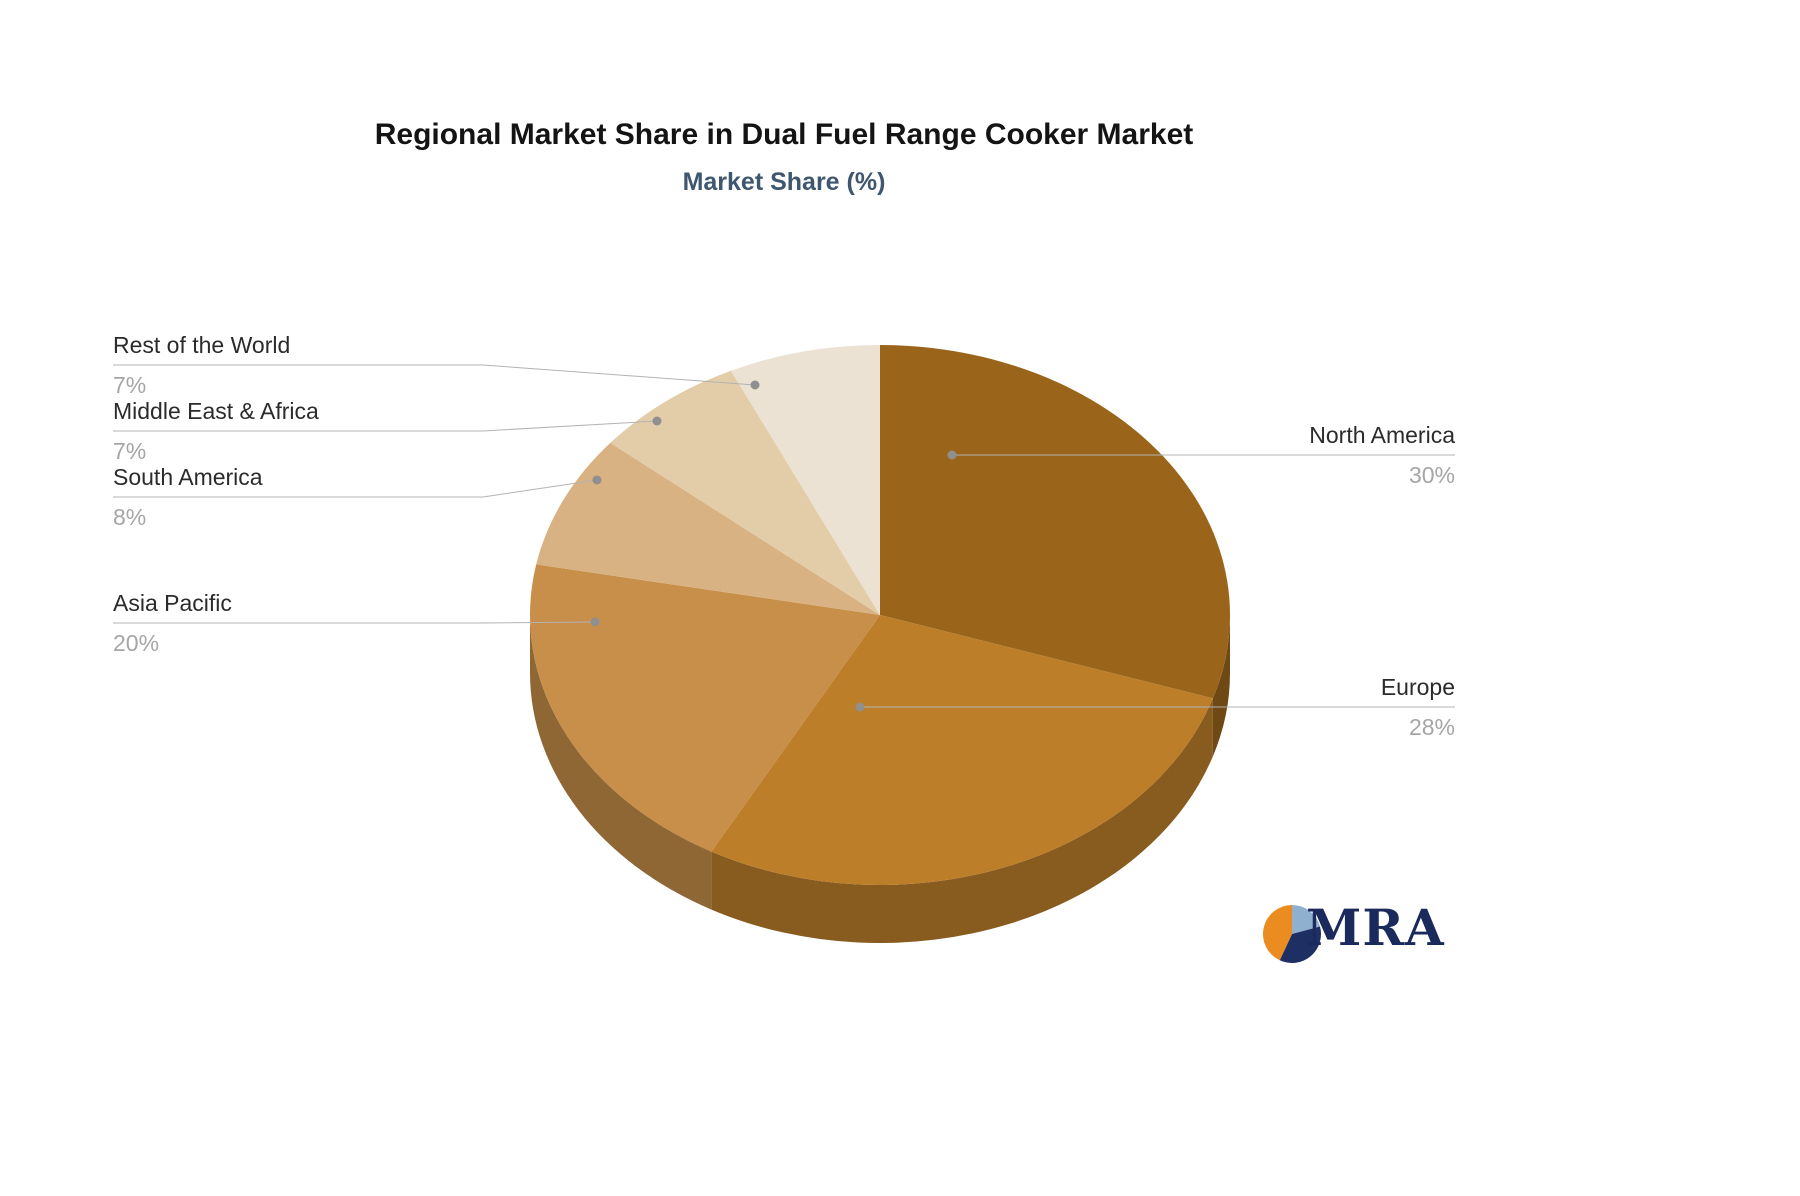 This screenshot has height=1196, width=1800. Describe the element at coordinates (1300, 945) in the screenshot. I see `logo-wedge-navy-icon` at that location.